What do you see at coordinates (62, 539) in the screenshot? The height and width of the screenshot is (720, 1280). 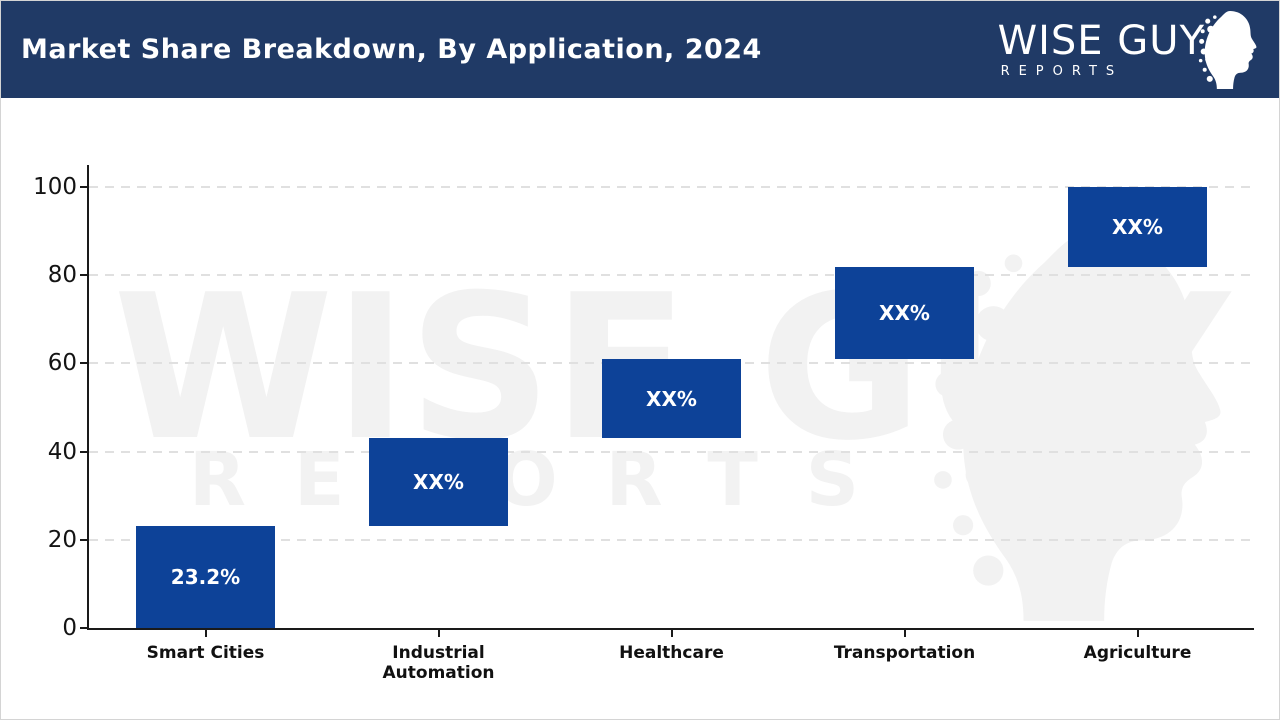 I see `y-tick-label: 20` at bounding box center [62, 539].